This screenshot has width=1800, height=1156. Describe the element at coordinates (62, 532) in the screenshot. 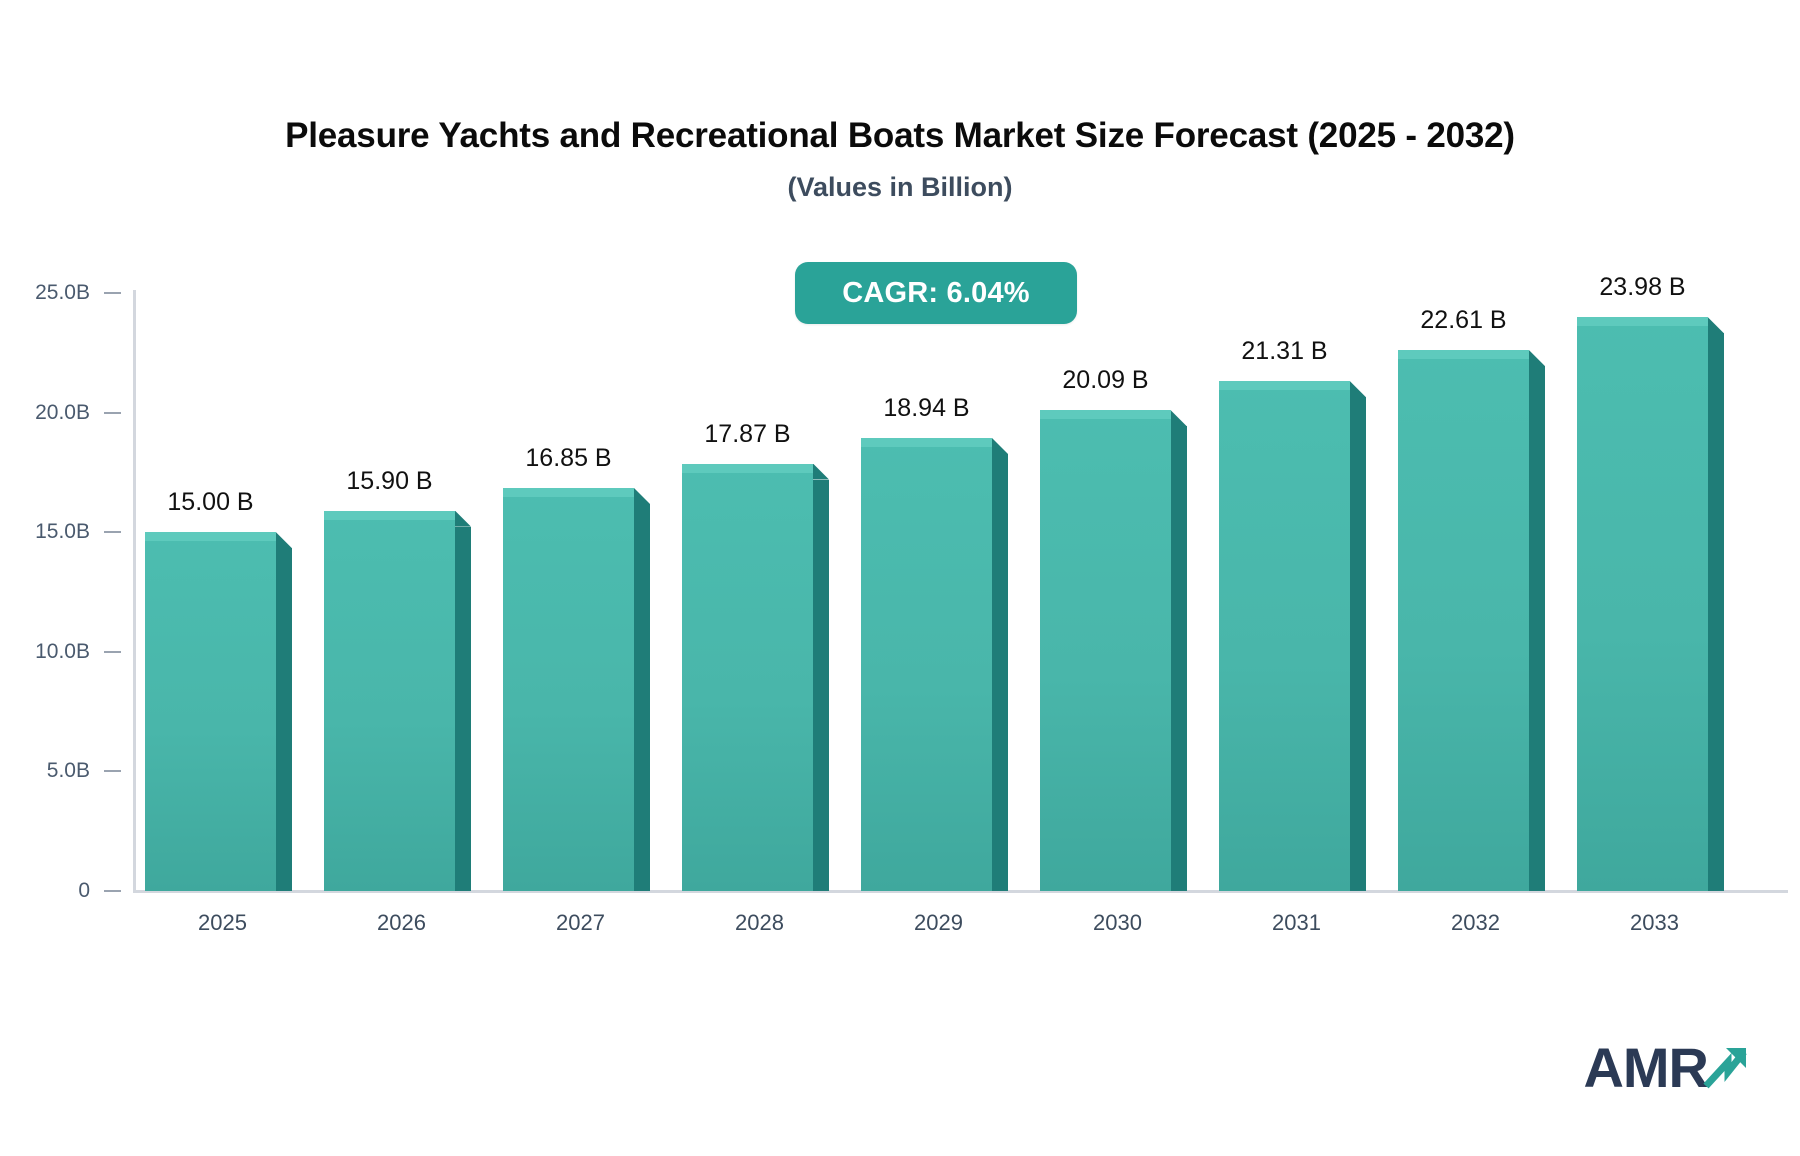

I see `y-axis-tick-label: 15.0B` at that location.